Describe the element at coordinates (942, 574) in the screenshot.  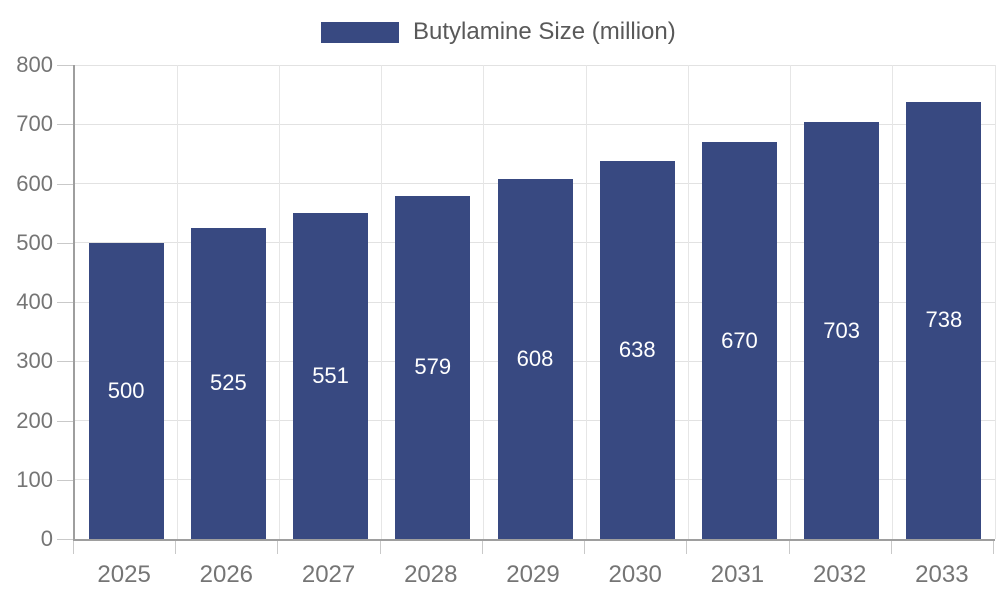
I see `x-tick-label: 2033` at that location.